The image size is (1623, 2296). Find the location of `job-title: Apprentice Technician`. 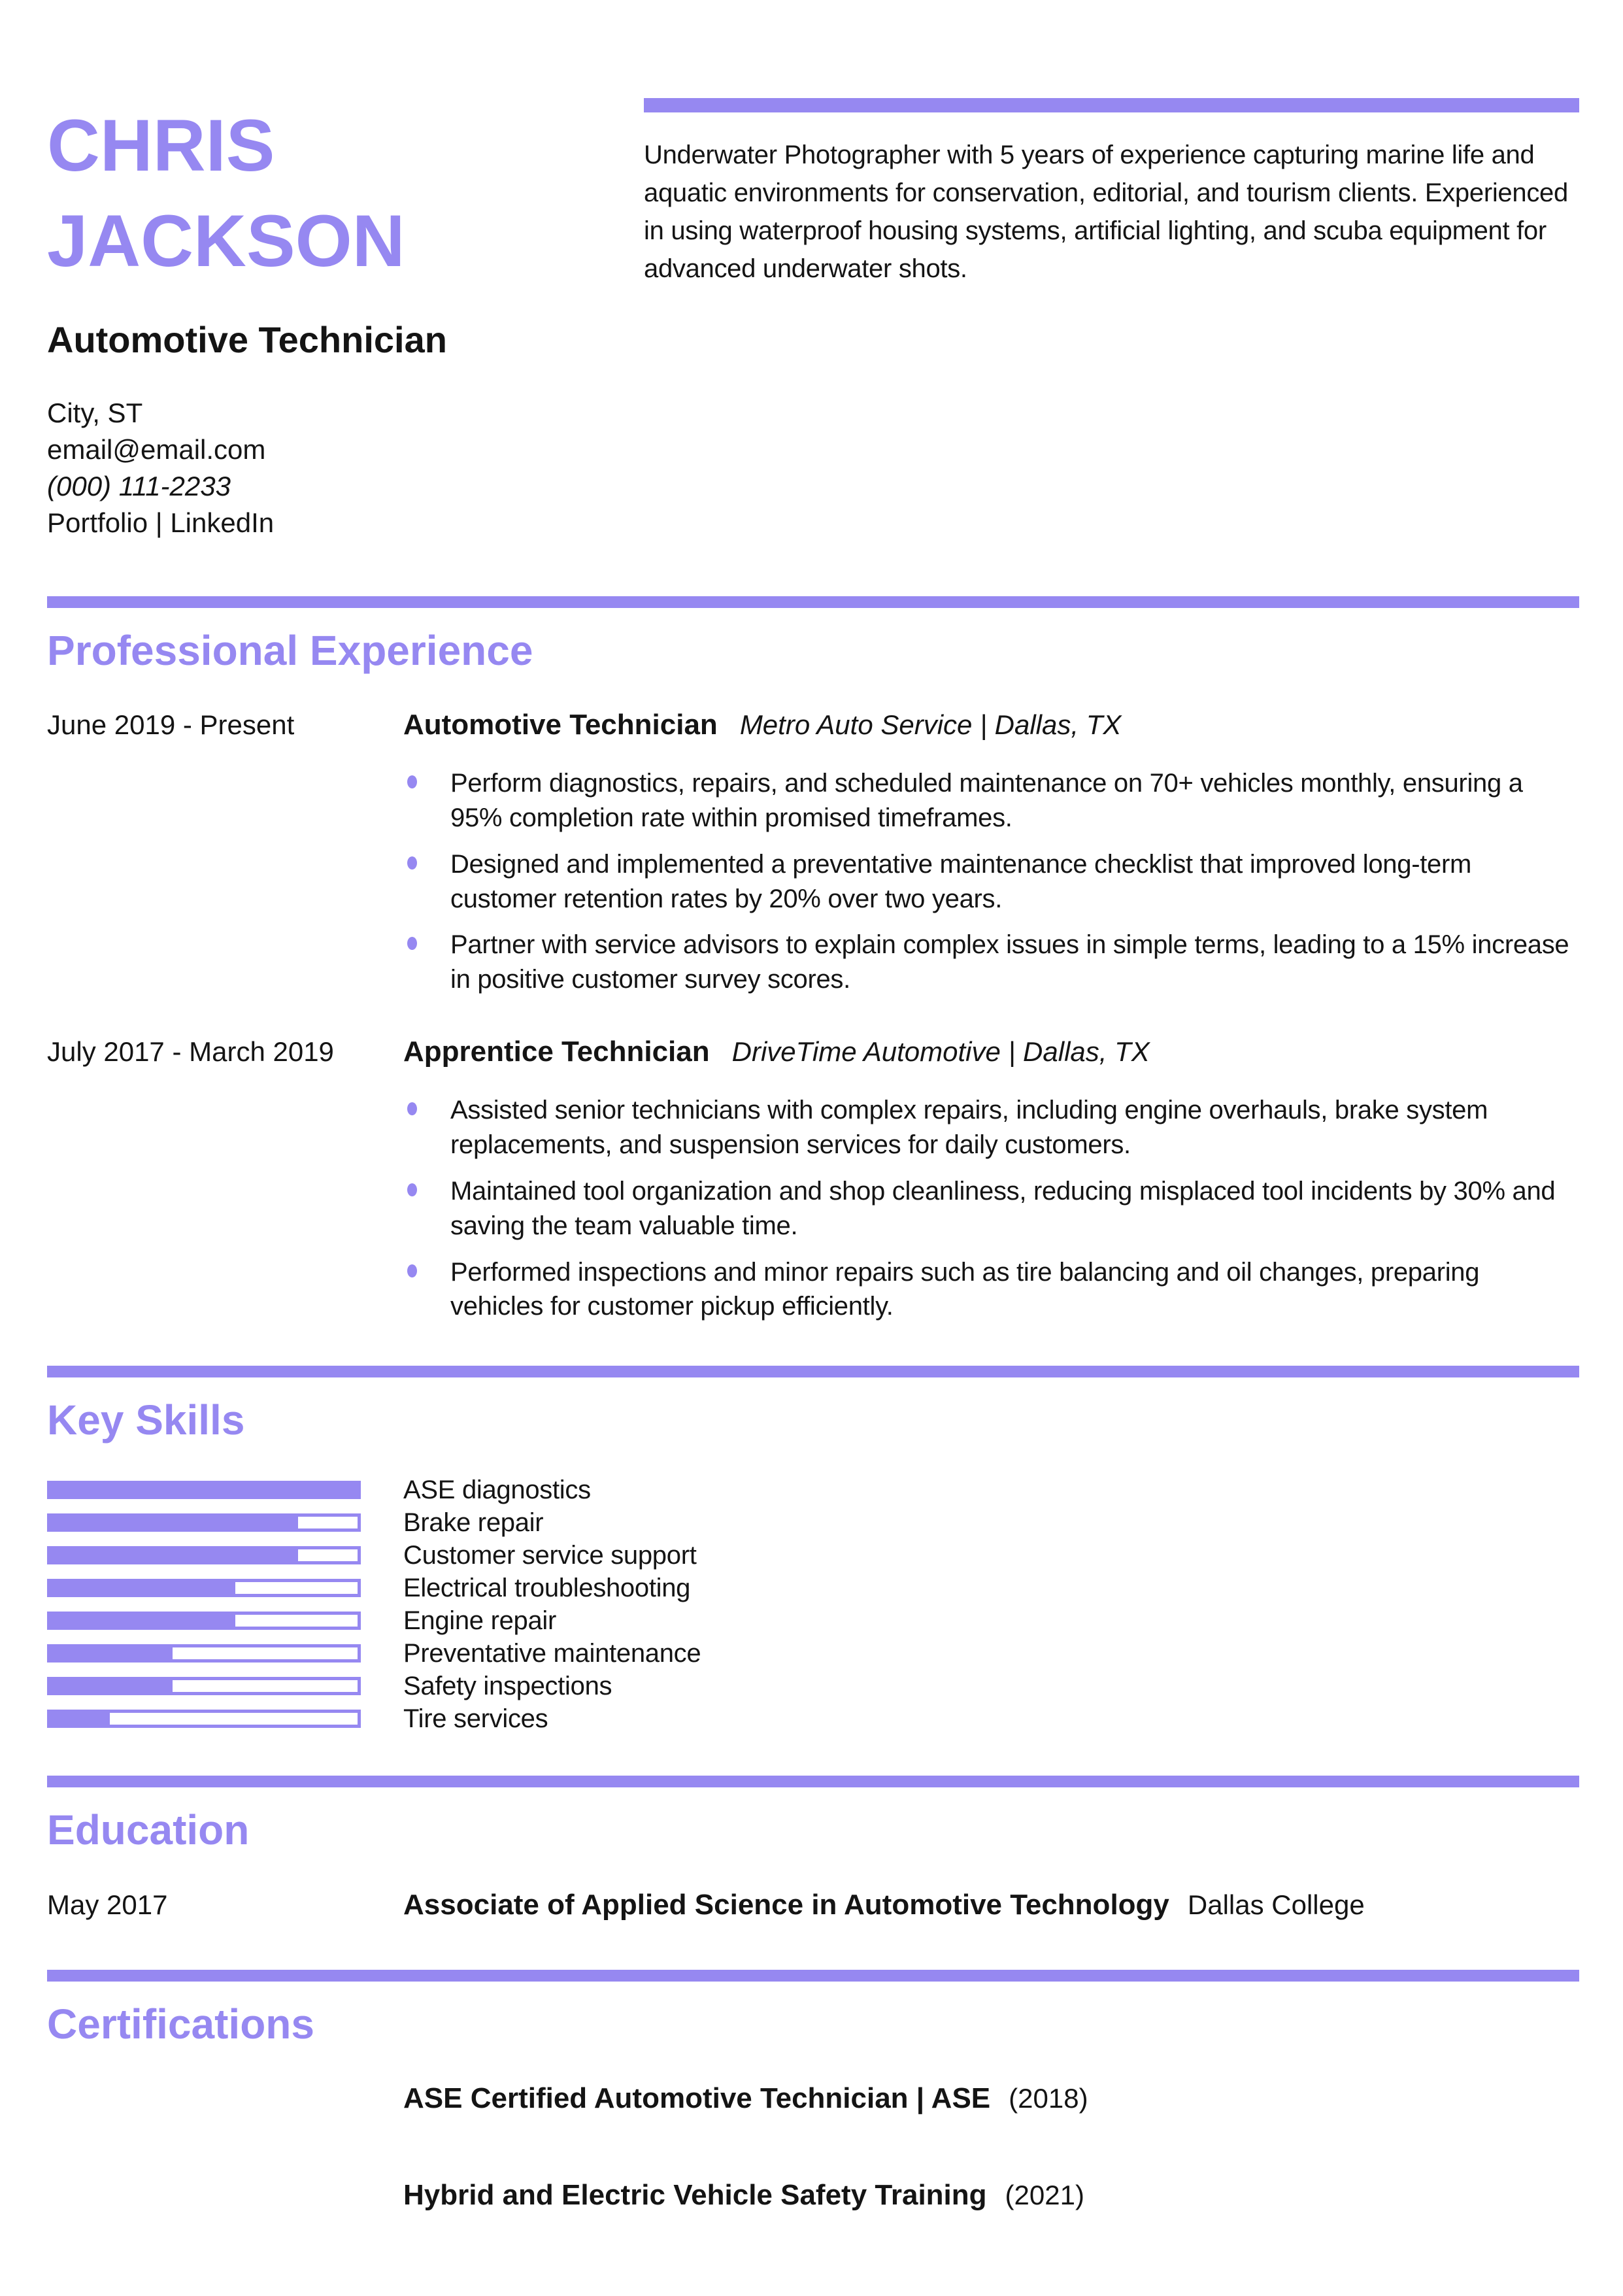

job-title: Apprentice Technician is located at coordinates (556, 1052).